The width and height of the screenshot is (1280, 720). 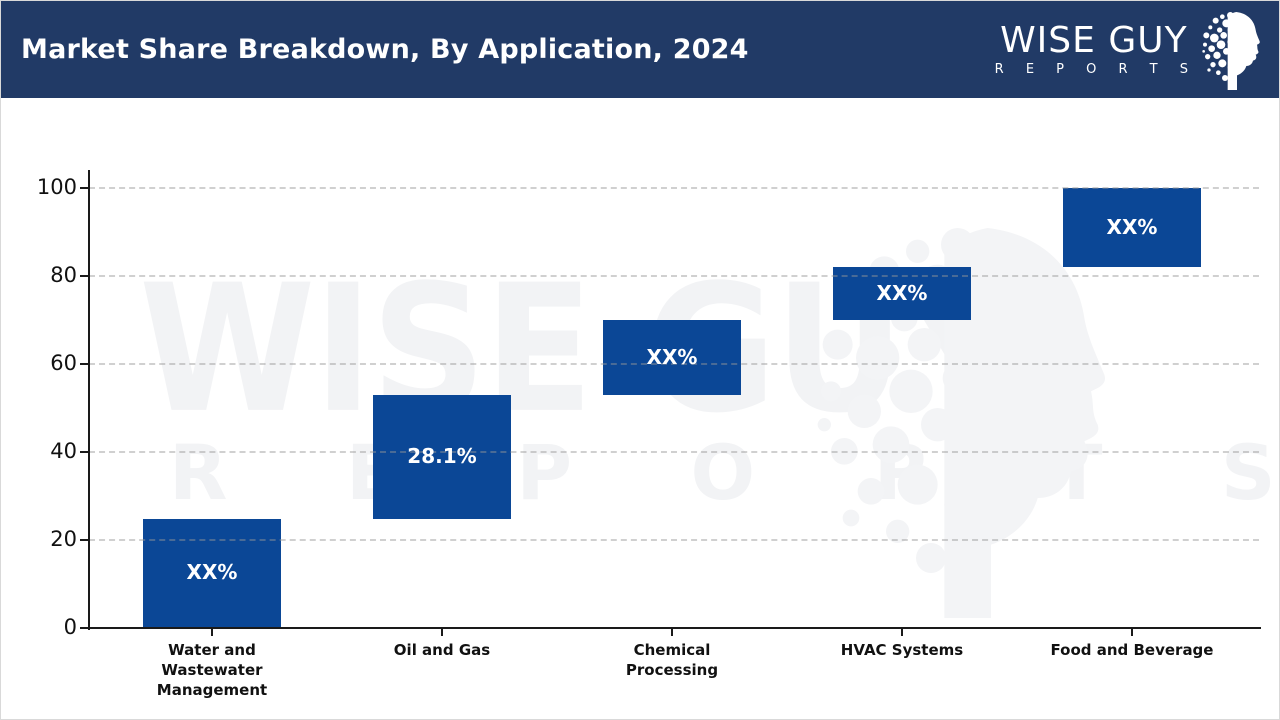 I want to click on x-category-label: Food and Beverage, so click(x=1132, y=650).